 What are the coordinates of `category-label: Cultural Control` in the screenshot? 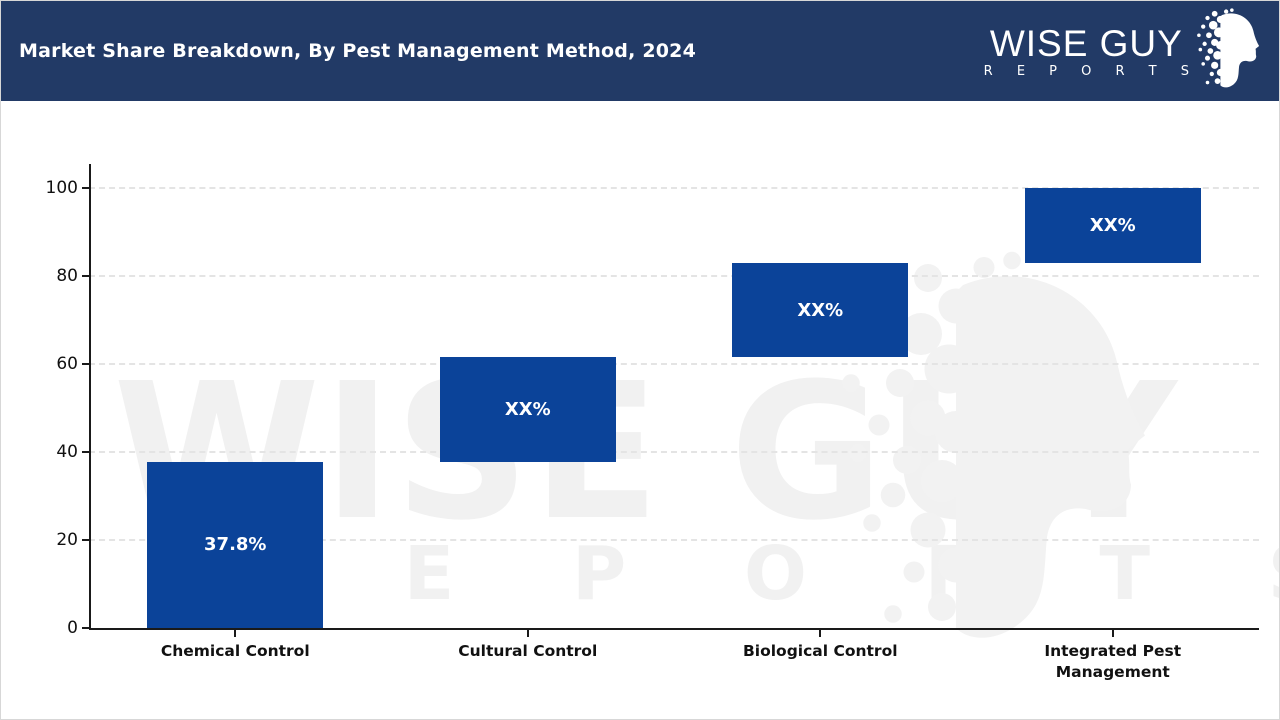 It's located at (528, 651).